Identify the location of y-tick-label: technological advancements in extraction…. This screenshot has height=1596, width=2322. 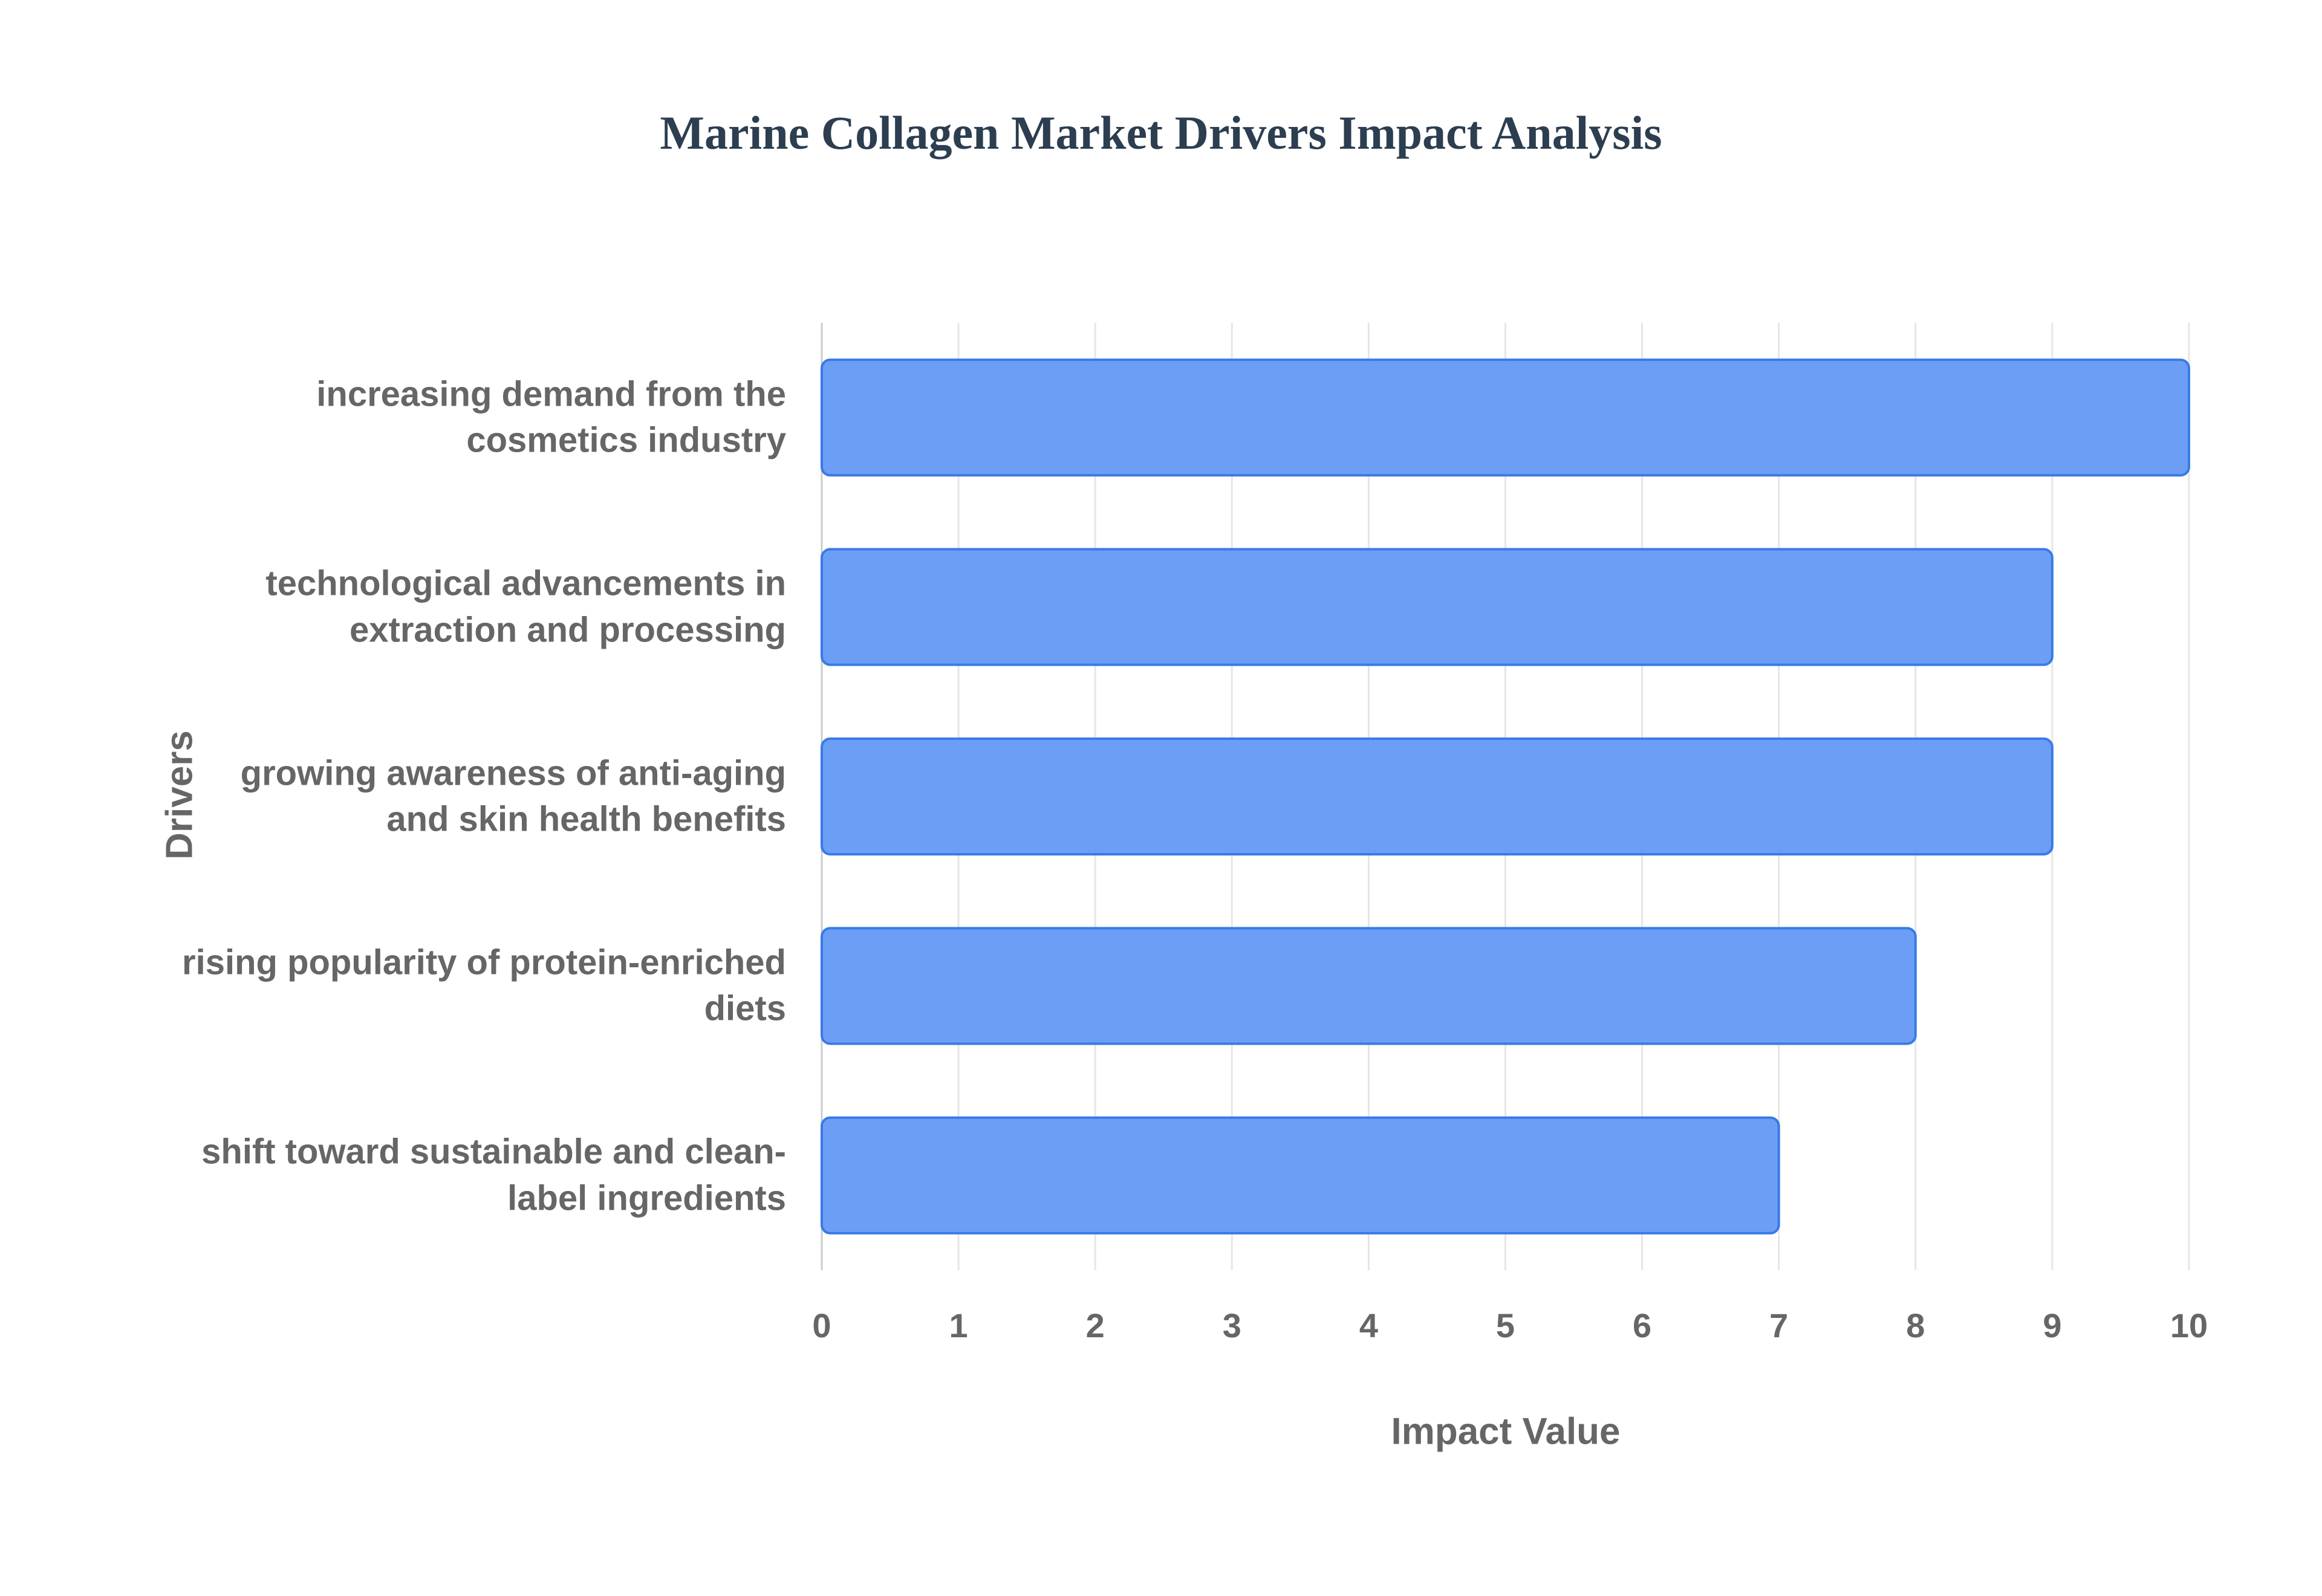
(525, 606).